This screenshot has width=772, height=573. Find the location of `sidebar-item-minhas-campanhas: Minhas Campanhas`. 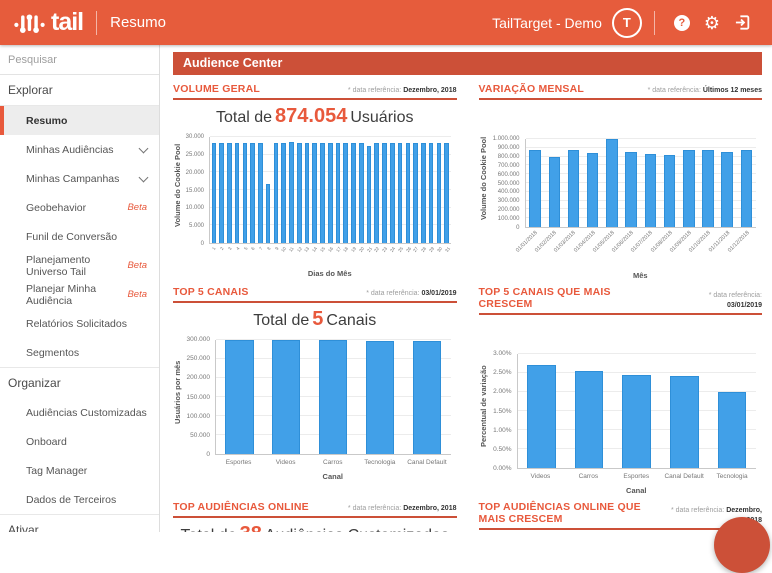

sidebar-item-minhas-campanhas: Minhas Campanhas is located at coordinates (79, 178).